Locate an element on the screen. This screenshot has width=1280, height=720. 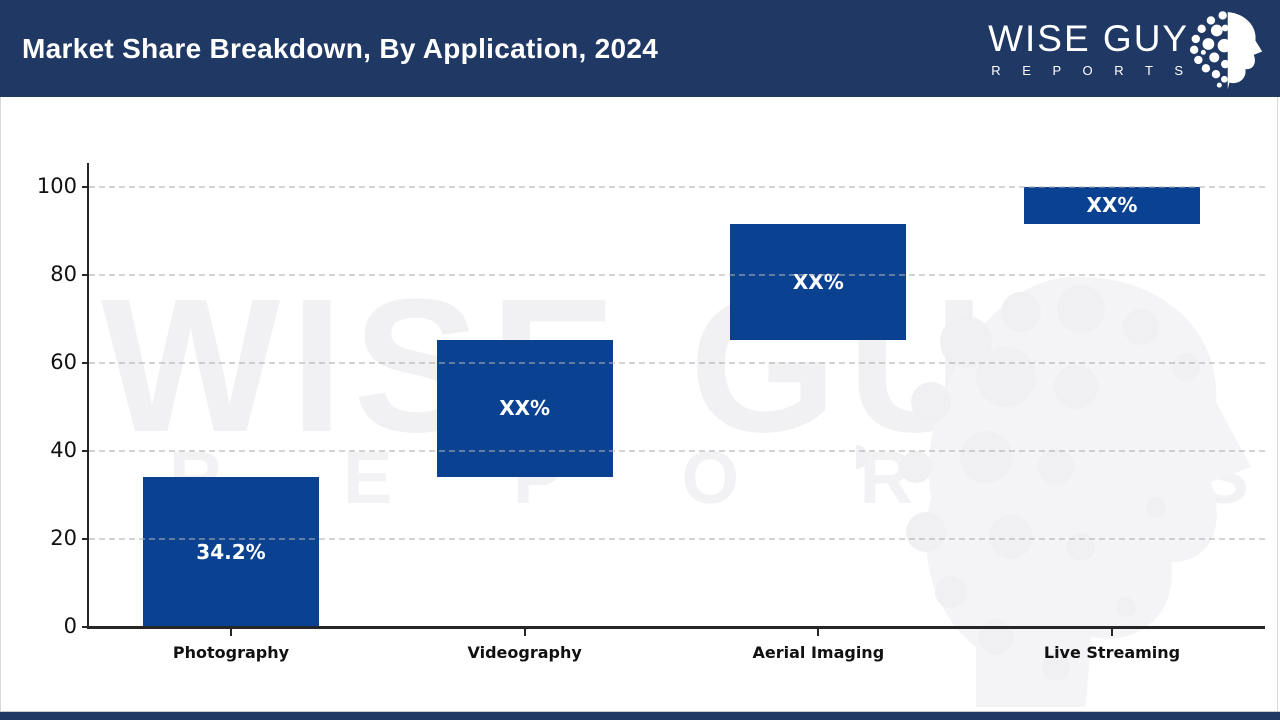
brand-logo: WISE GUY R E P O R T S is located at coordinates (1124, 49).